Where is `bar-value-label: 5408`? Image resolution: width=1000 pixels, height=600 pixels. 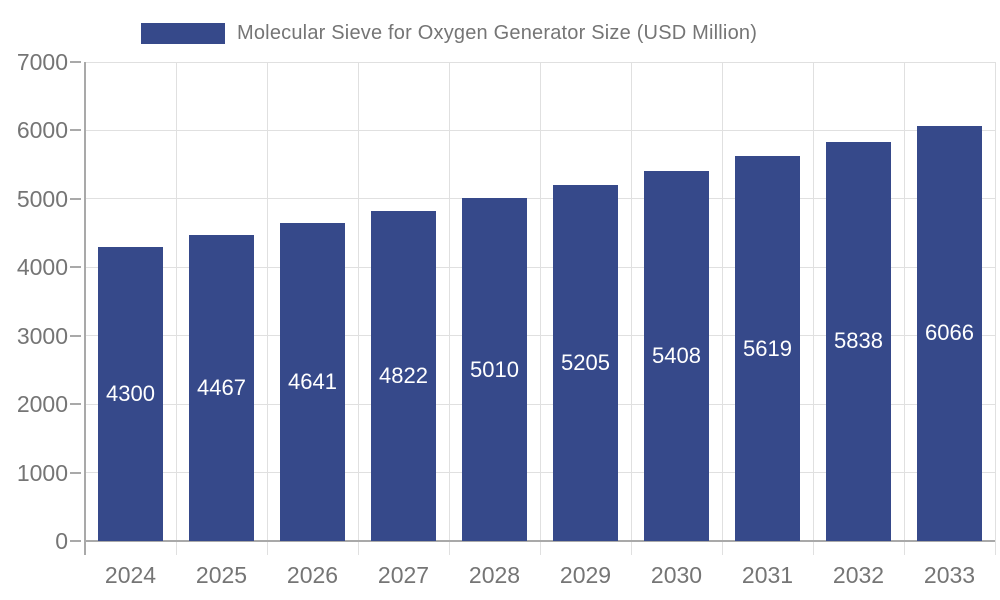 bar-value-label: 5408 is located at coordinates (676, 355).